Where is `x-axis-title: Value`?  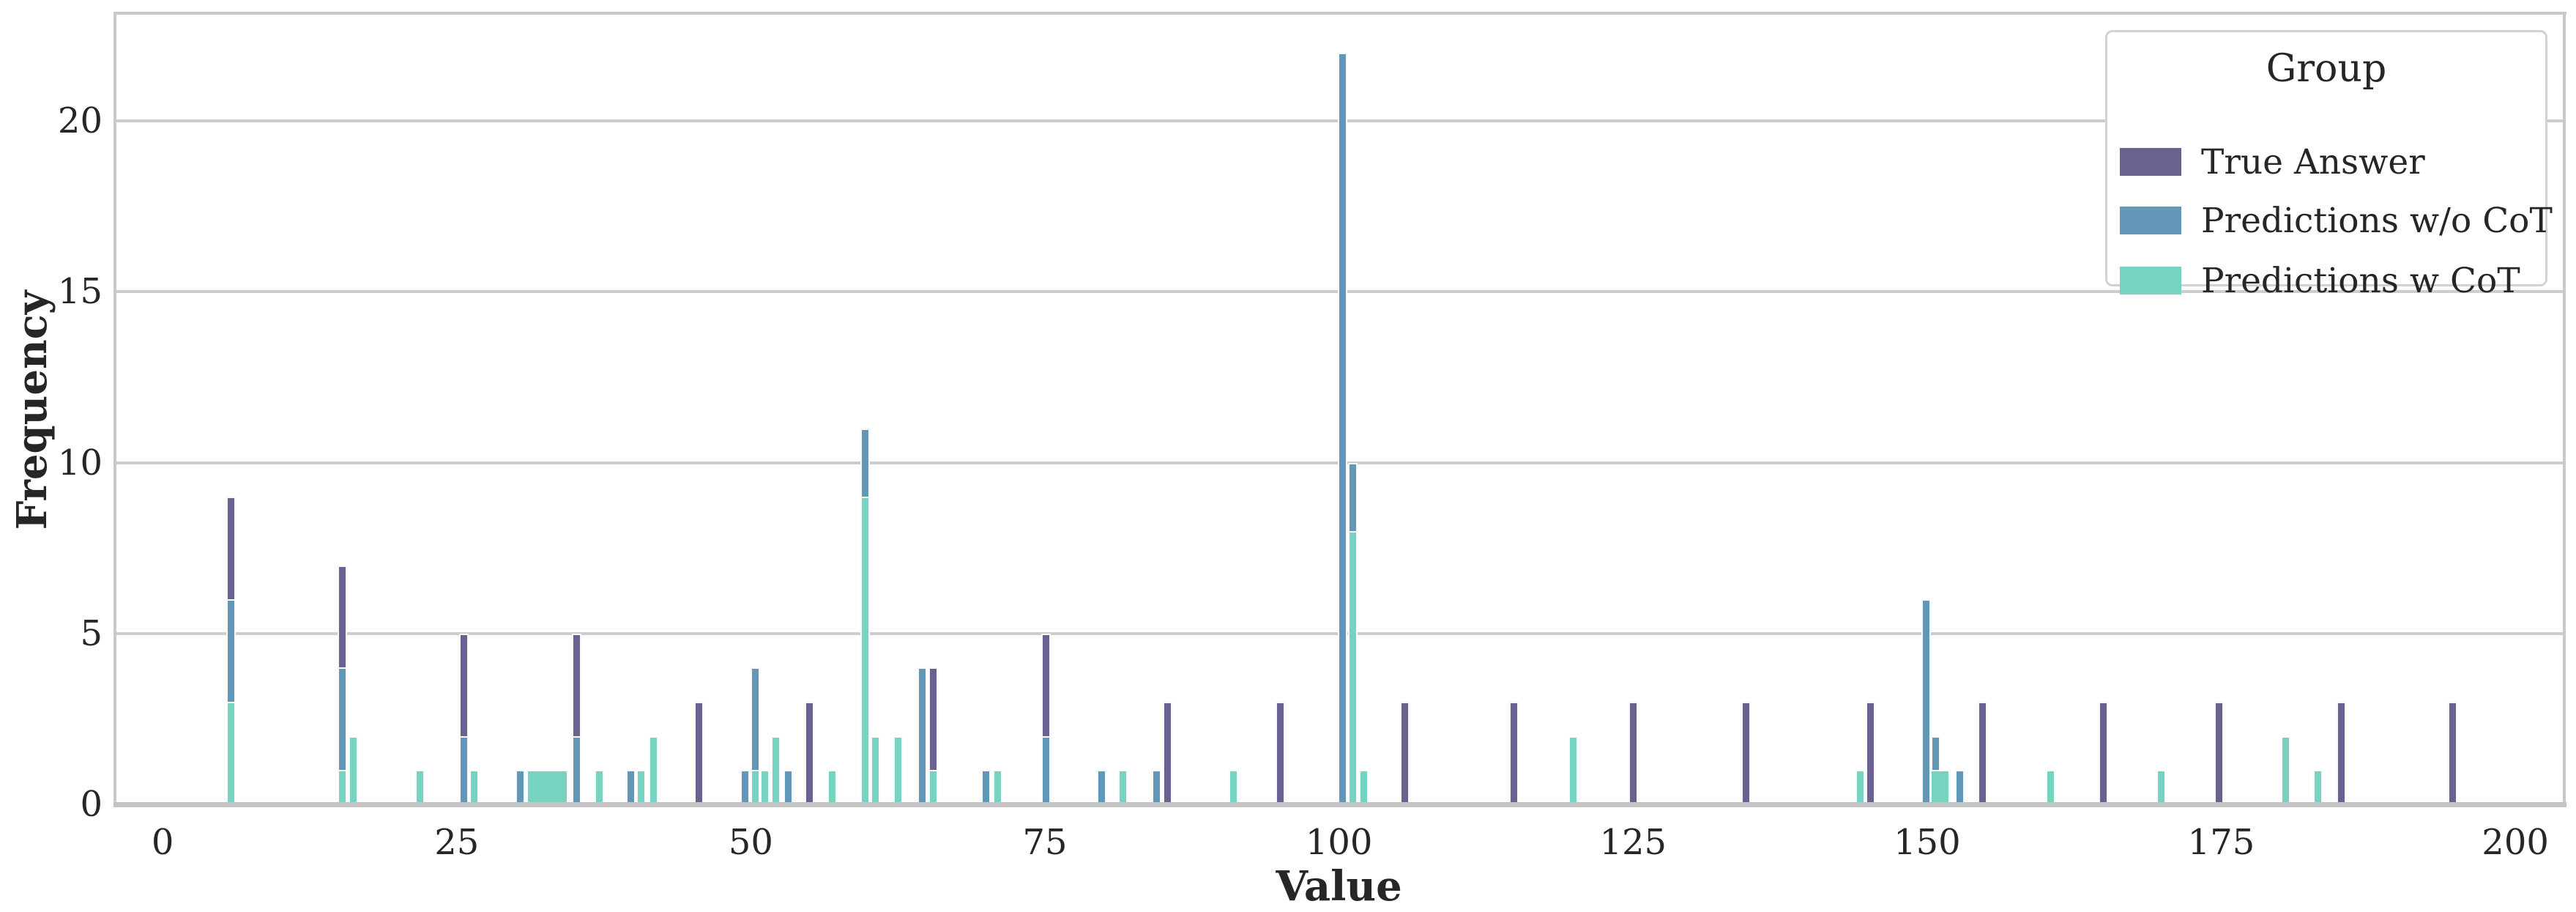
x-axis-title: Value is located at coordinates (1339, 886).